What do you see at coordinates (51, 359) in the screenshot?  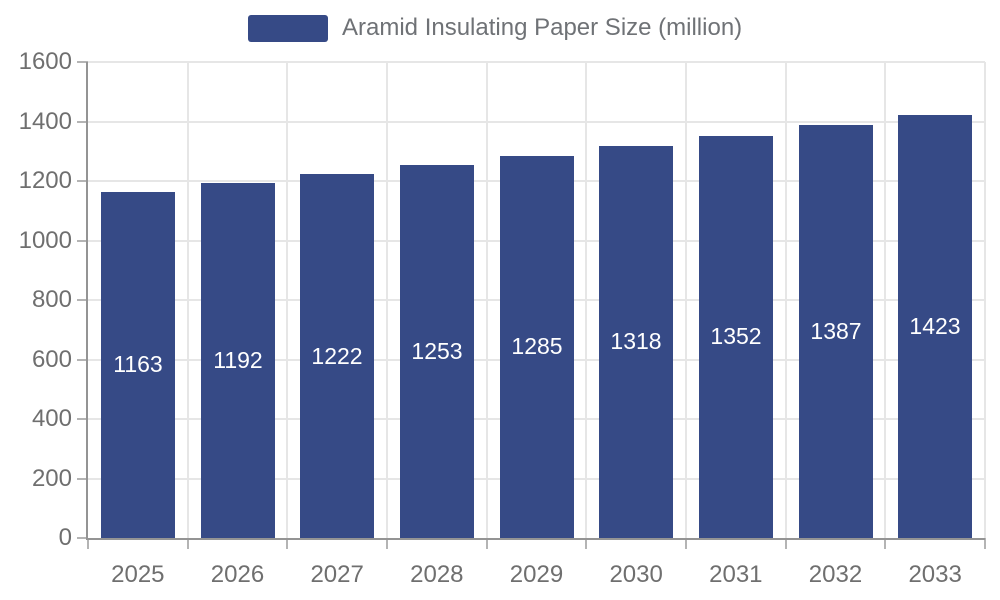 I see `y-axis-label: 600` at bounding box center [51, 359].